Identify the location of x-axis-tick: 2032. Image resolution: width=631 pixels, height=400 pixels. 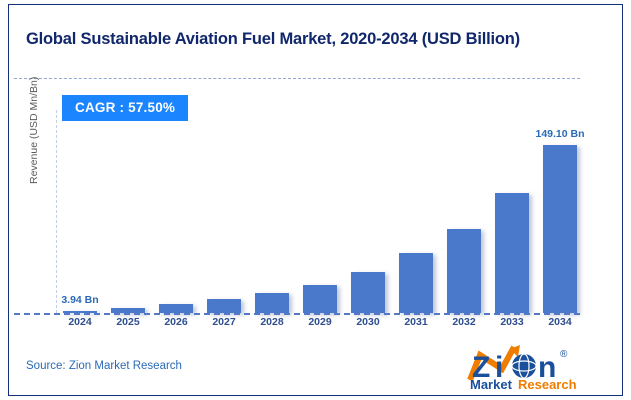
(464, 322).